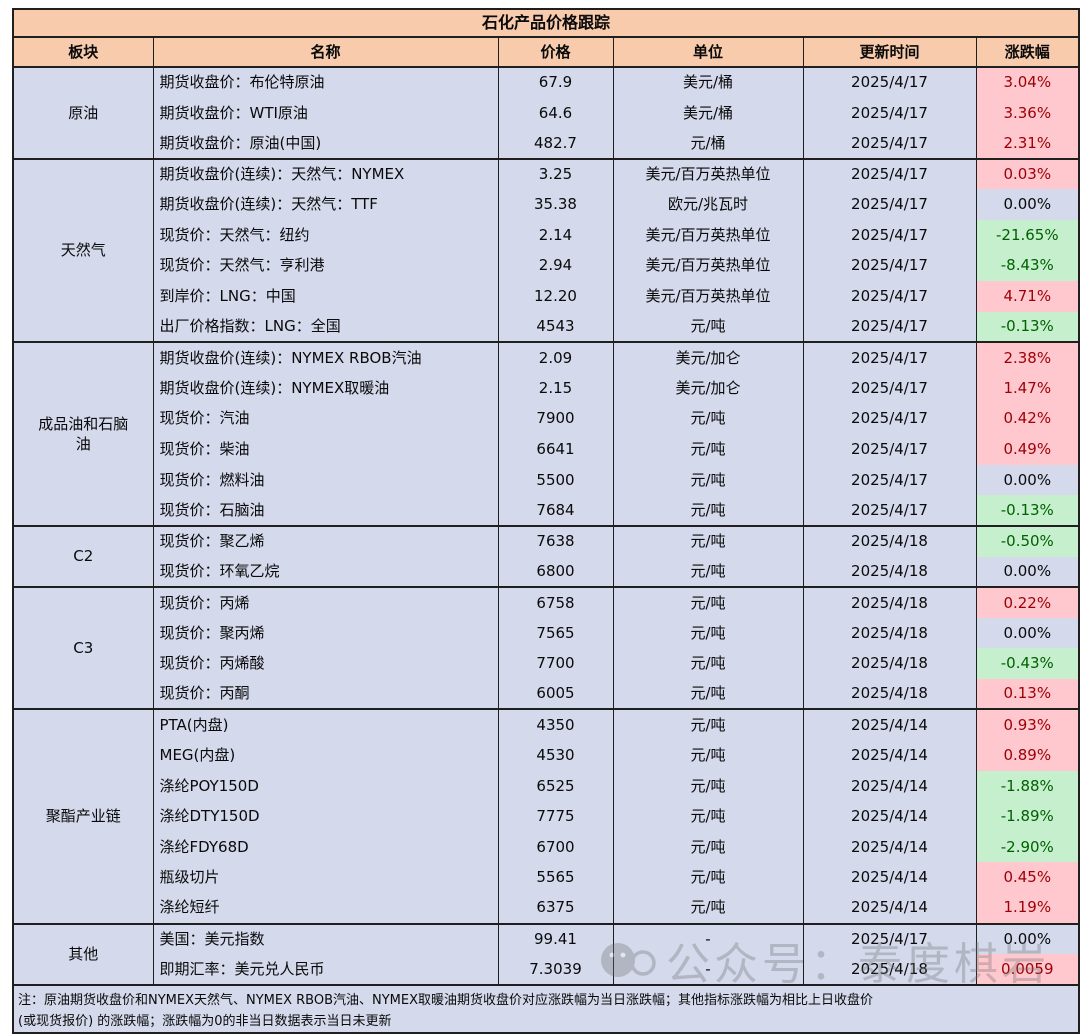 This screenshot has height=1035, width=1080. What do you see at coordinates (555, 510) in the screenshot?
I see `price-value: 7684` at bounding box center [555, 510].